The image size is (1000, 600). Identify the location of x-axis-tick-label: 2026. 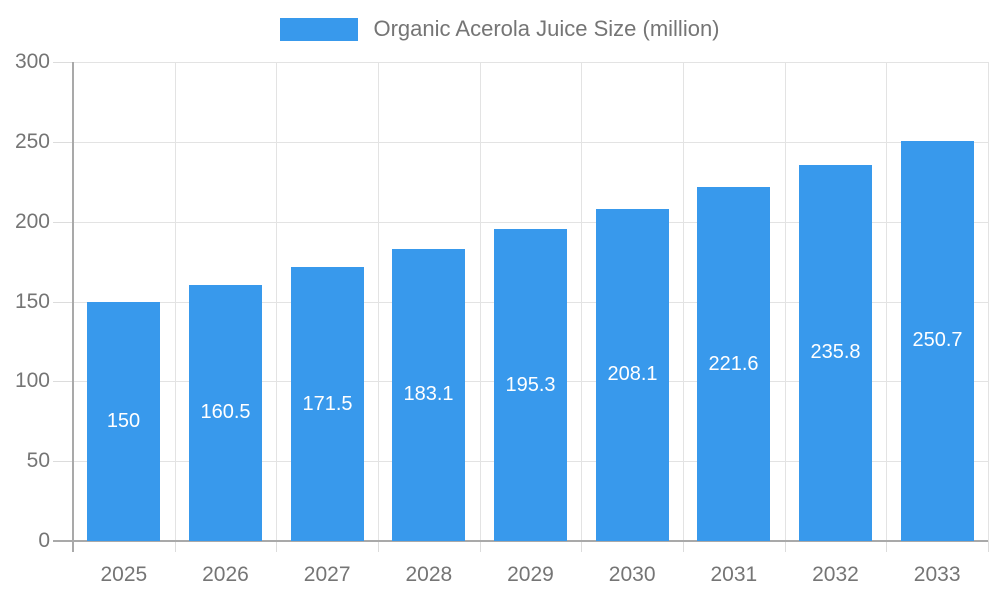
(225, 574).